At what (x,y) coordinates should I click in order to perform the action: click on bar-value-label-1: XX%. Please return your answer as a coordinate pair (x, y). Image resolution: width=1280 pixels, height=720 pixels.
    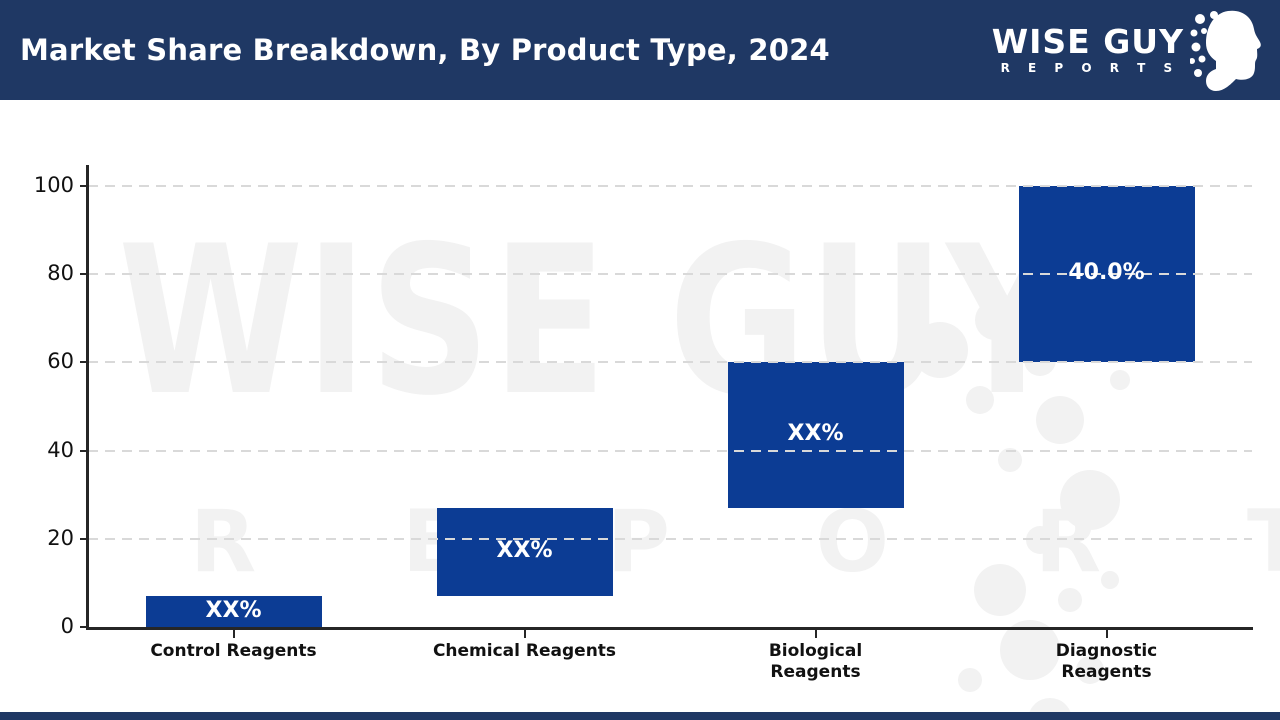
    Looking at the image, I should click on (524, 551).